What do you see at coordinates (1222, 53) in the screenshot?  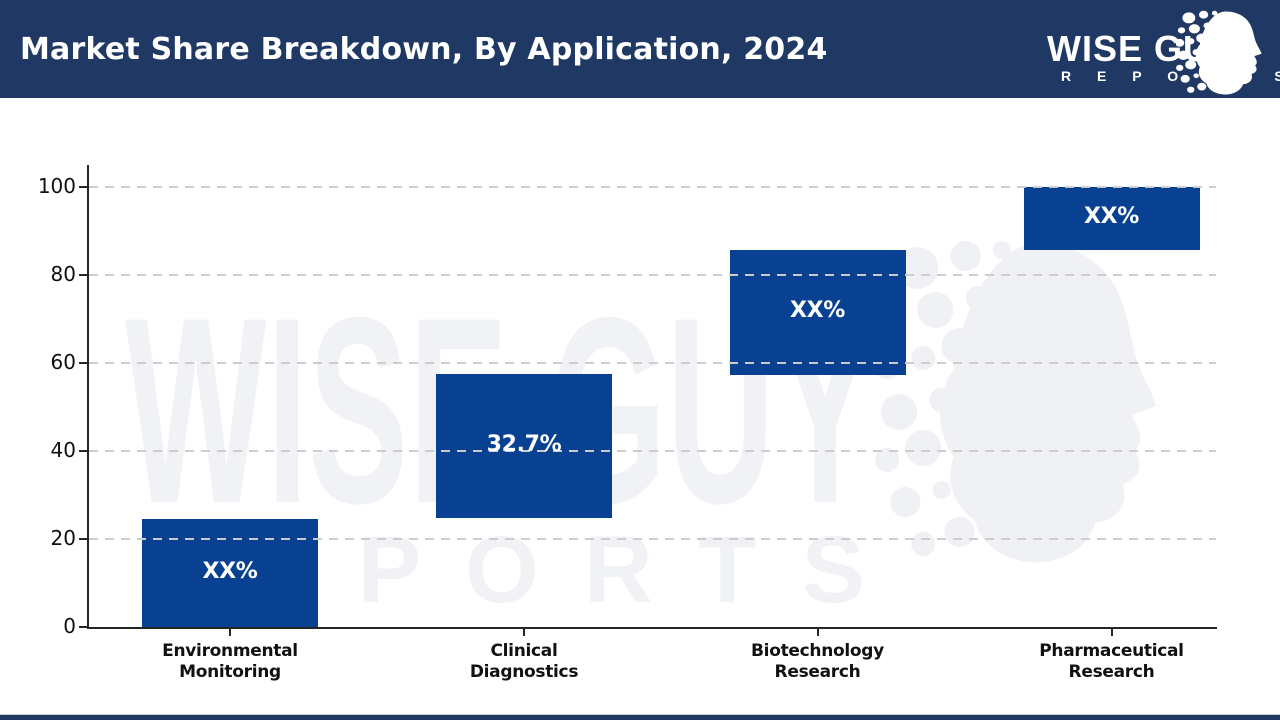 I see `logo-face-icon` at bounding box center [1222, 53].